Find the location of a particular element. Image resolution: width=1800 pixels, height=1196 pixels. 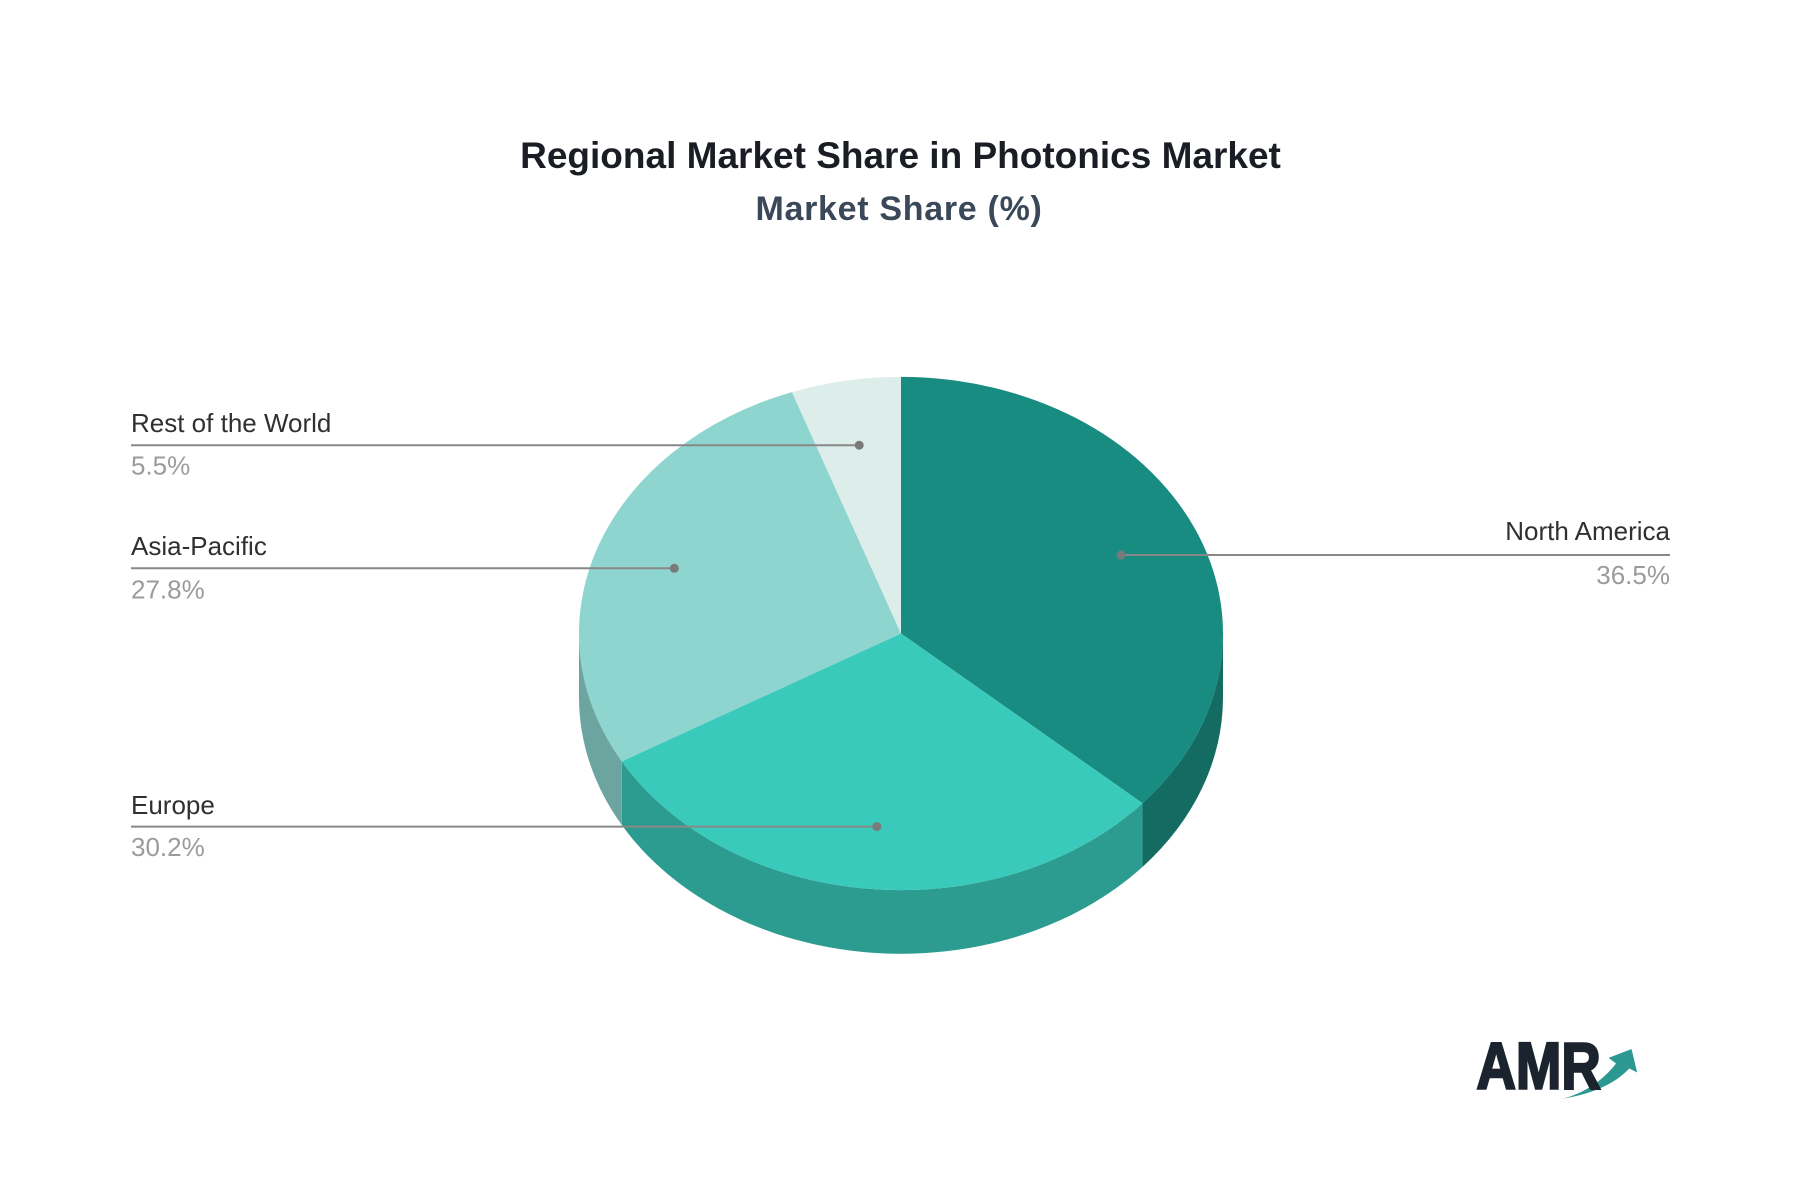

svg-text: Rest of the World is located at coordinates (231, 423).